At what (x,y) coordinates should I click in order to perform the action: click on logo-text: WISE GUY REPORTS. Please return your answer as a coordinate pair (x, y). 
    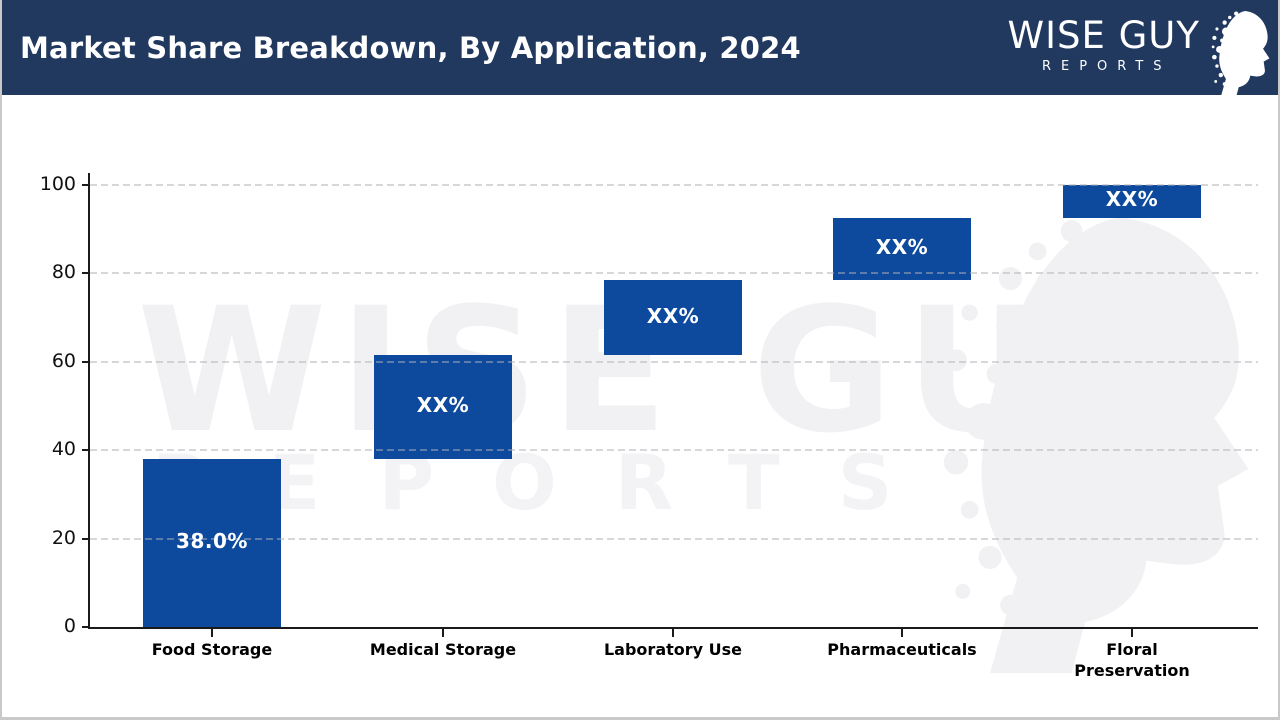
    Looking at the image, I should click on (1104, 44).